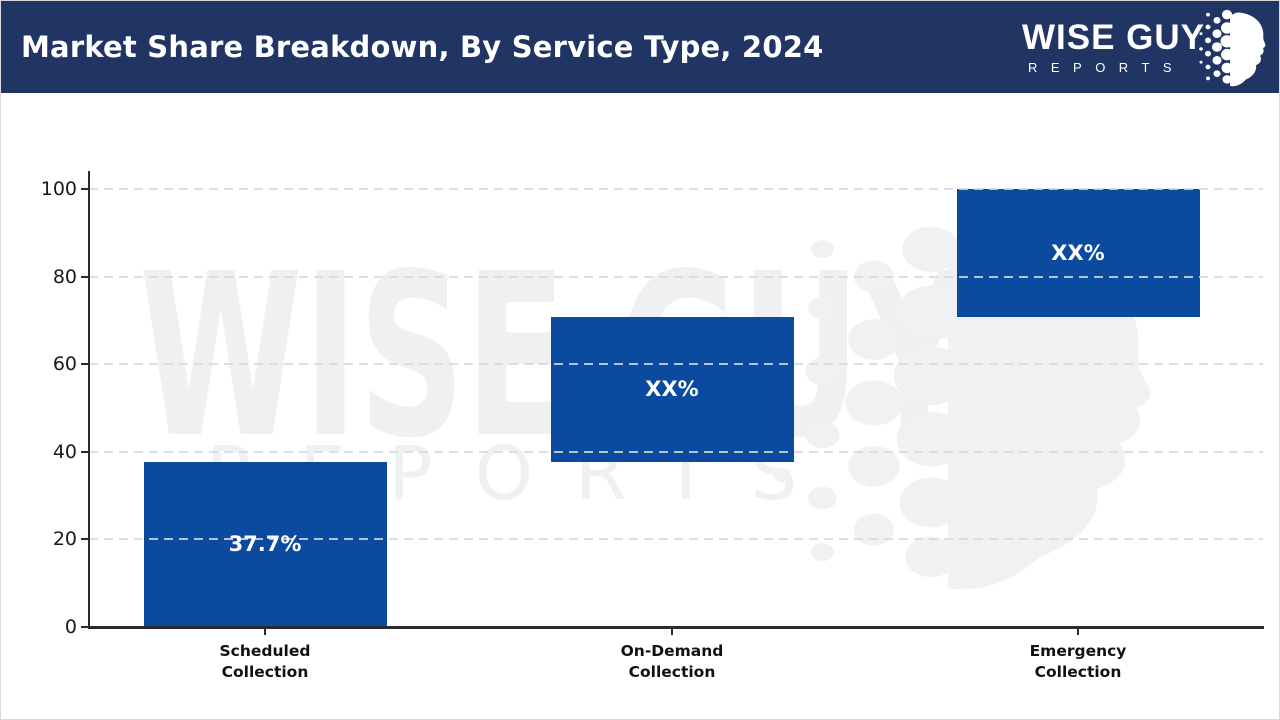 The width and height of the screenshot is (1280, 720). What do you see at coordinates (64, 539) in the screenshot?
I see `y-tick-label: 20` at bounding box center [64, 539].